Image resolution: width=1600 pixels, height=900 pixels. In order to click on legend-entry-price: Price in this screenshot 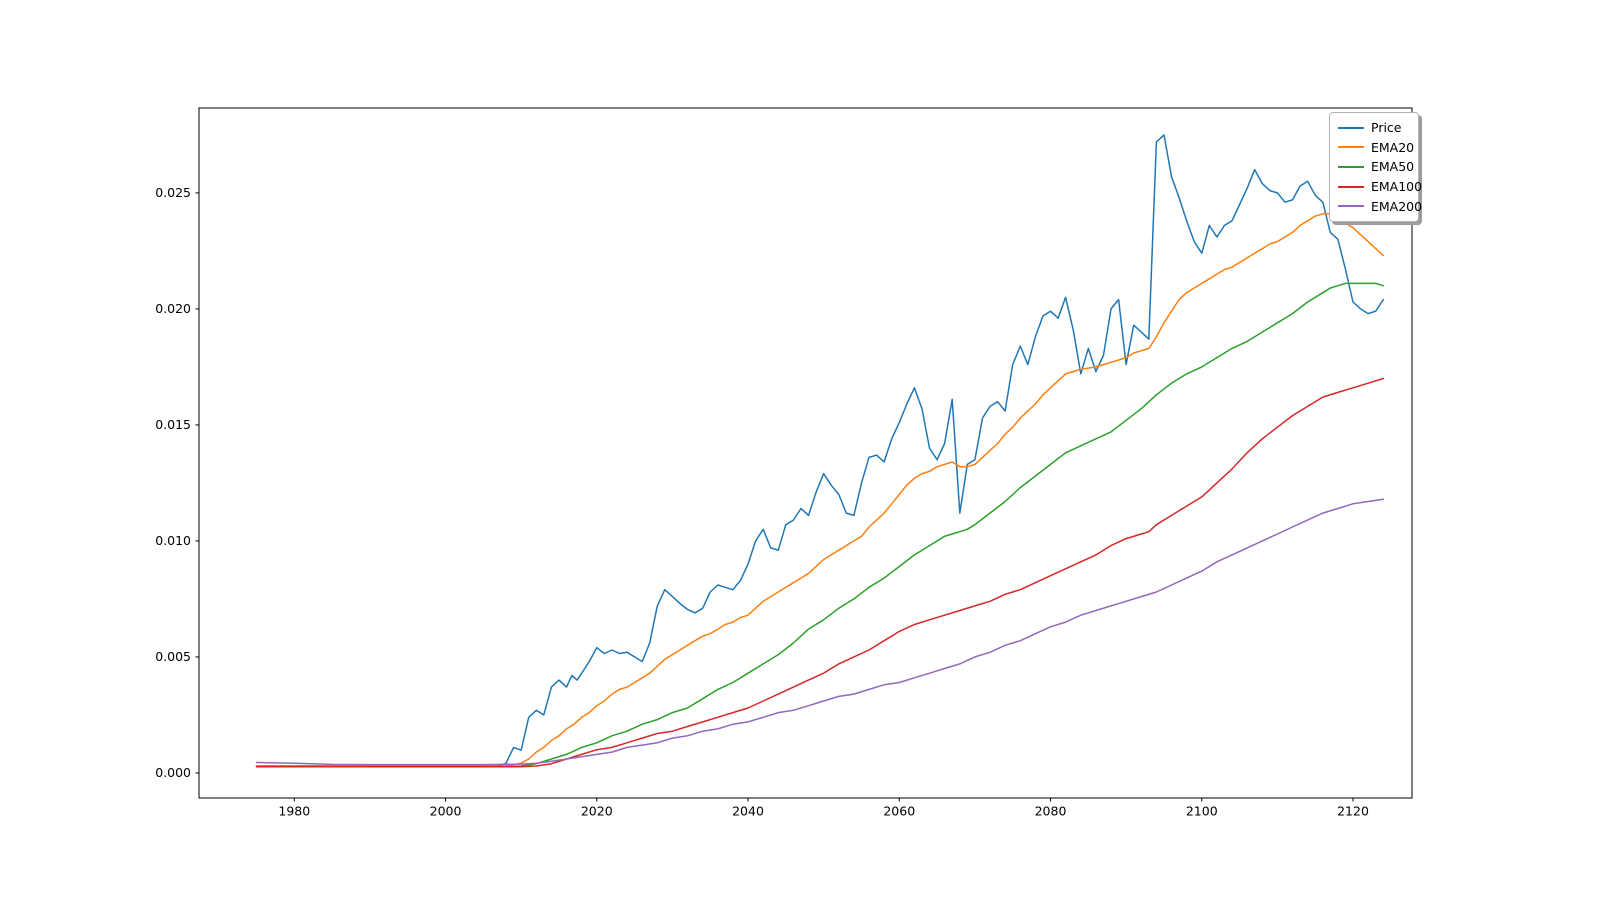, I will do `click(1373, 128)`.